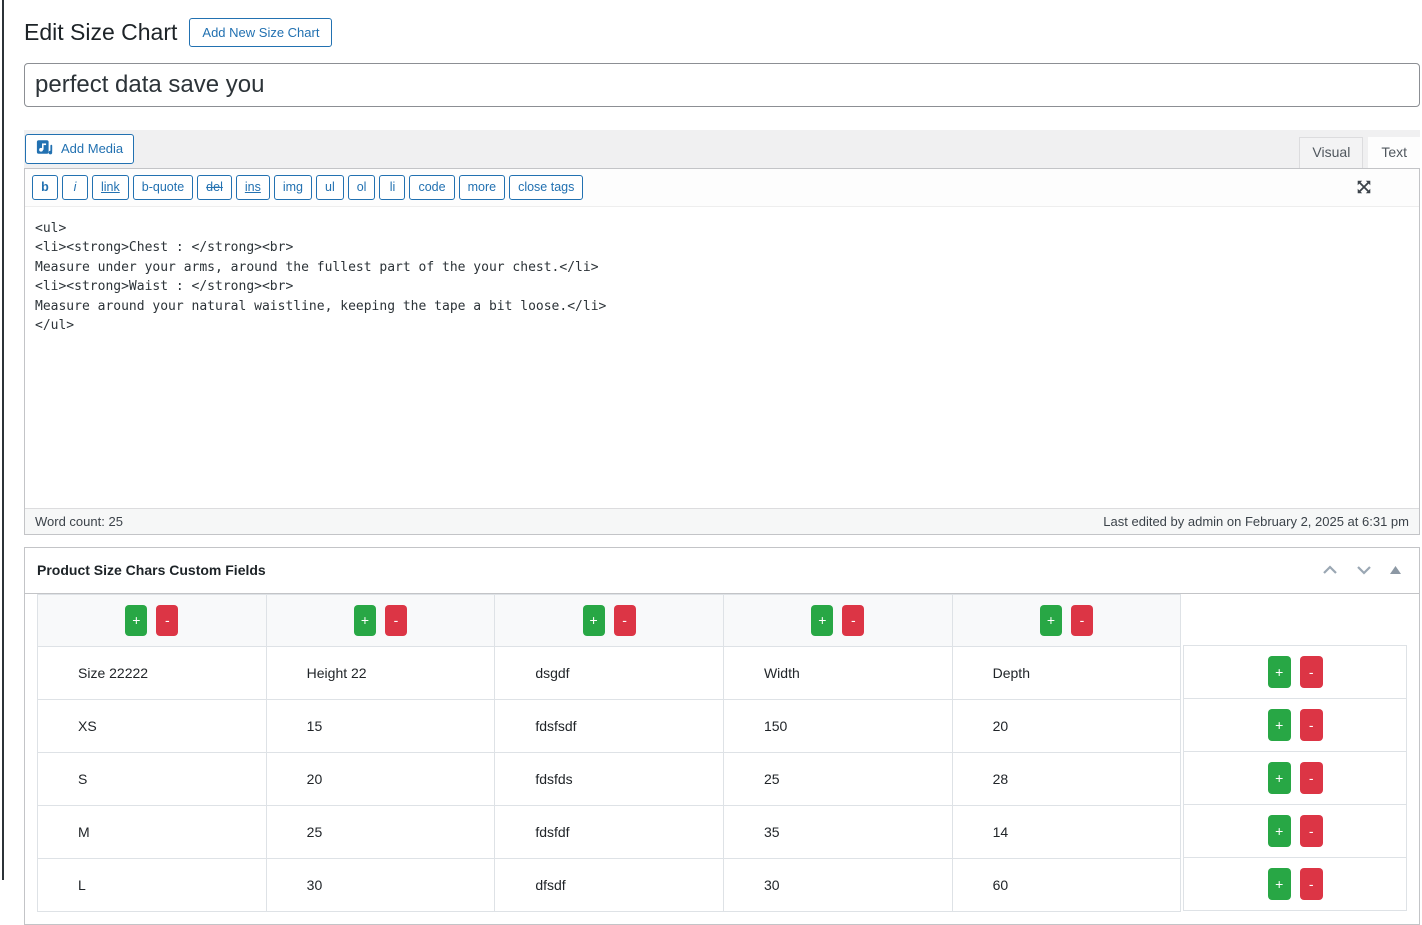 This screenshot has width=1422, height=925. I want to click on move-down-button, so click(1364, 570).